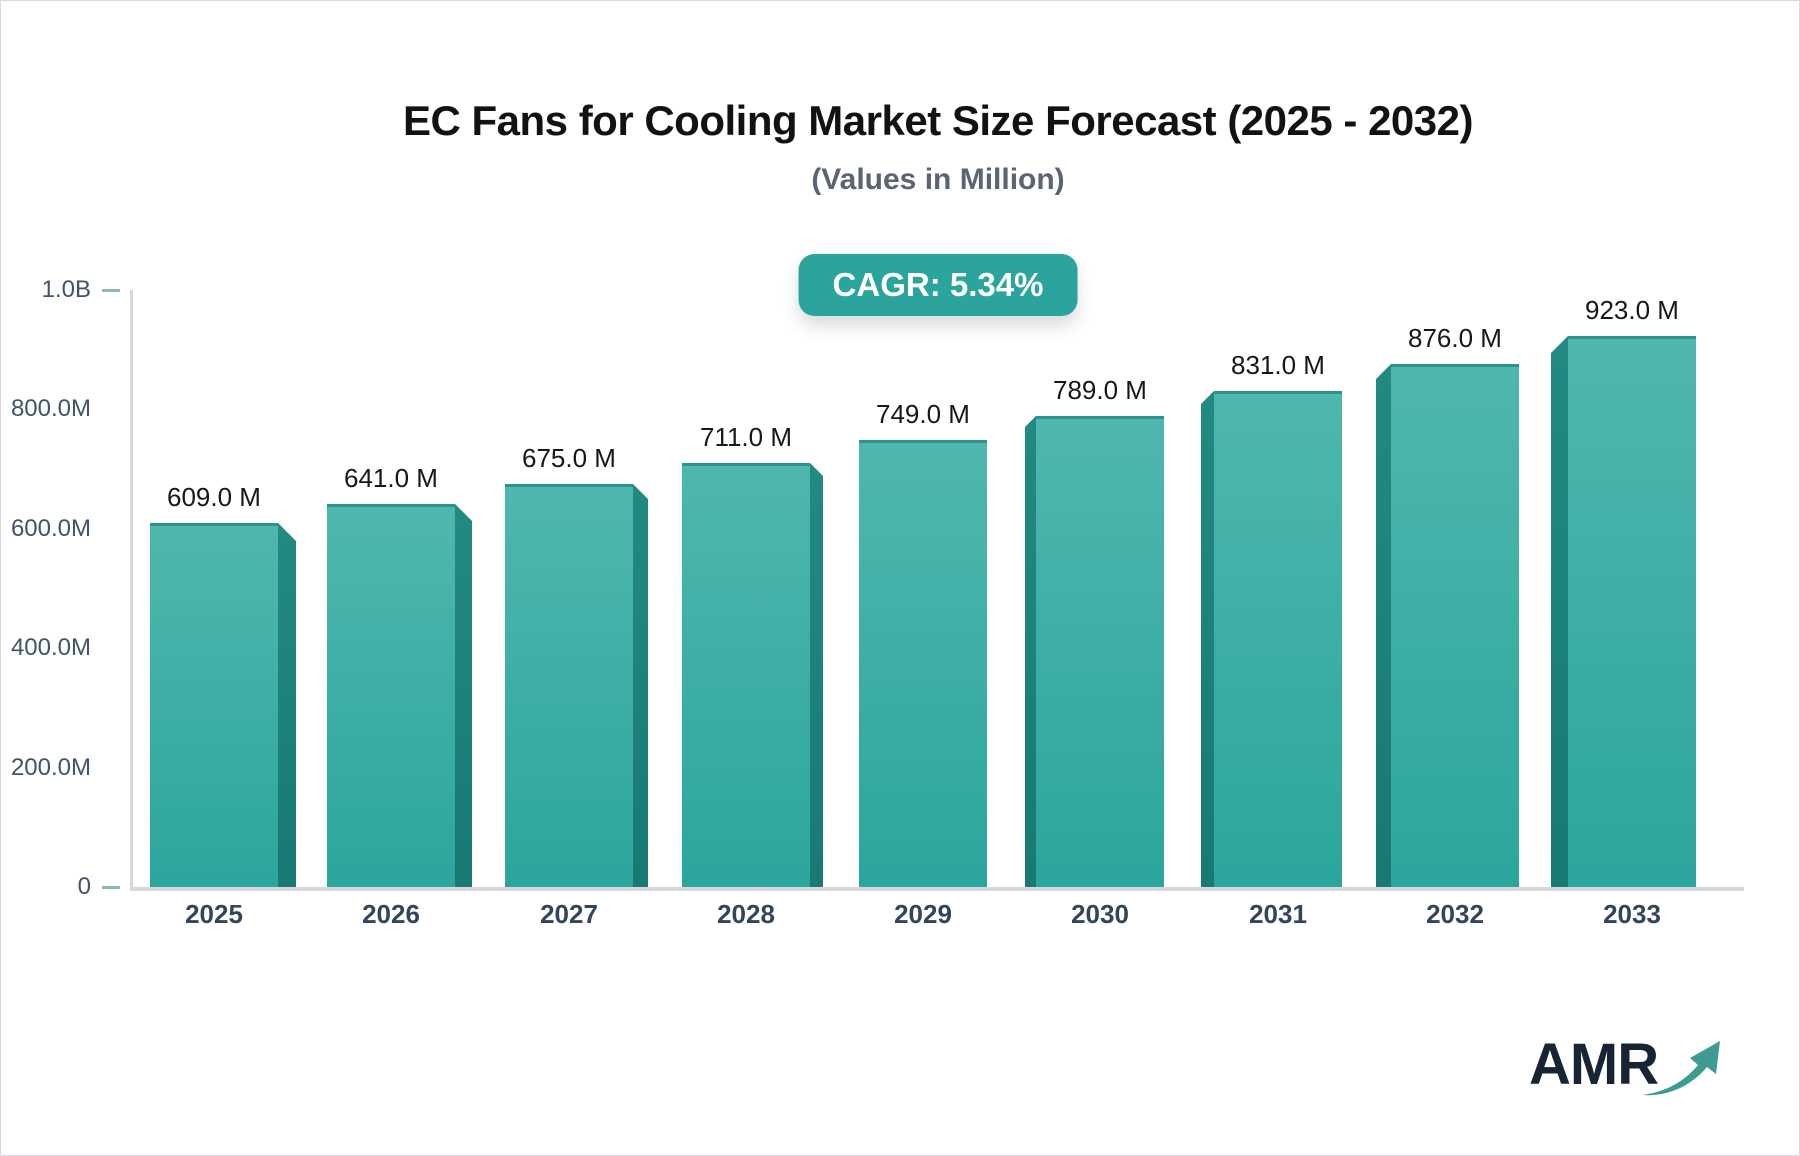  I want to click on growth-arrow-path, so click(1681, 1068).